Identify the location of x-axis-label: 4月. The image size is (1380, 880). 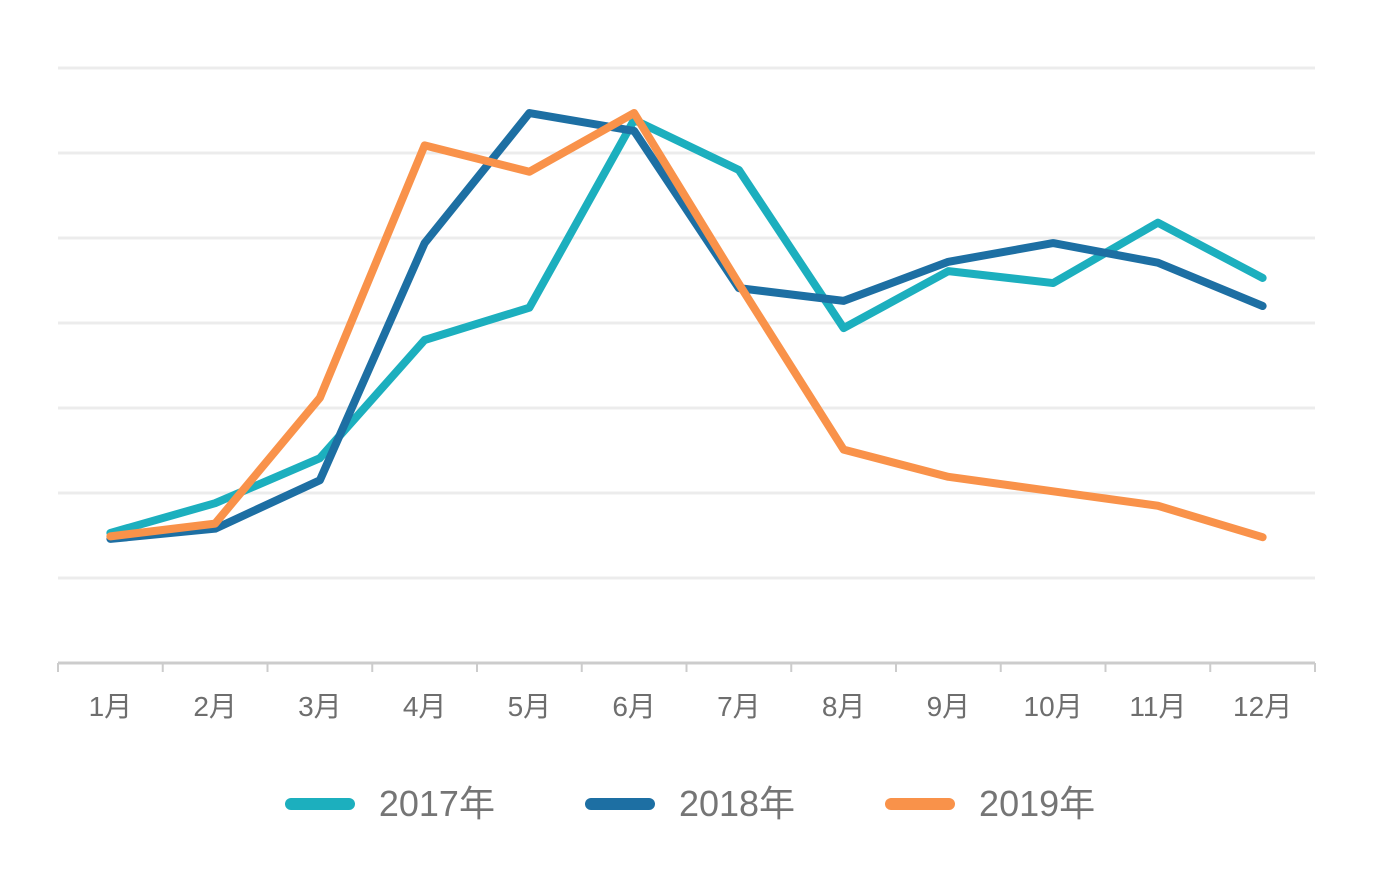
(425, 706).